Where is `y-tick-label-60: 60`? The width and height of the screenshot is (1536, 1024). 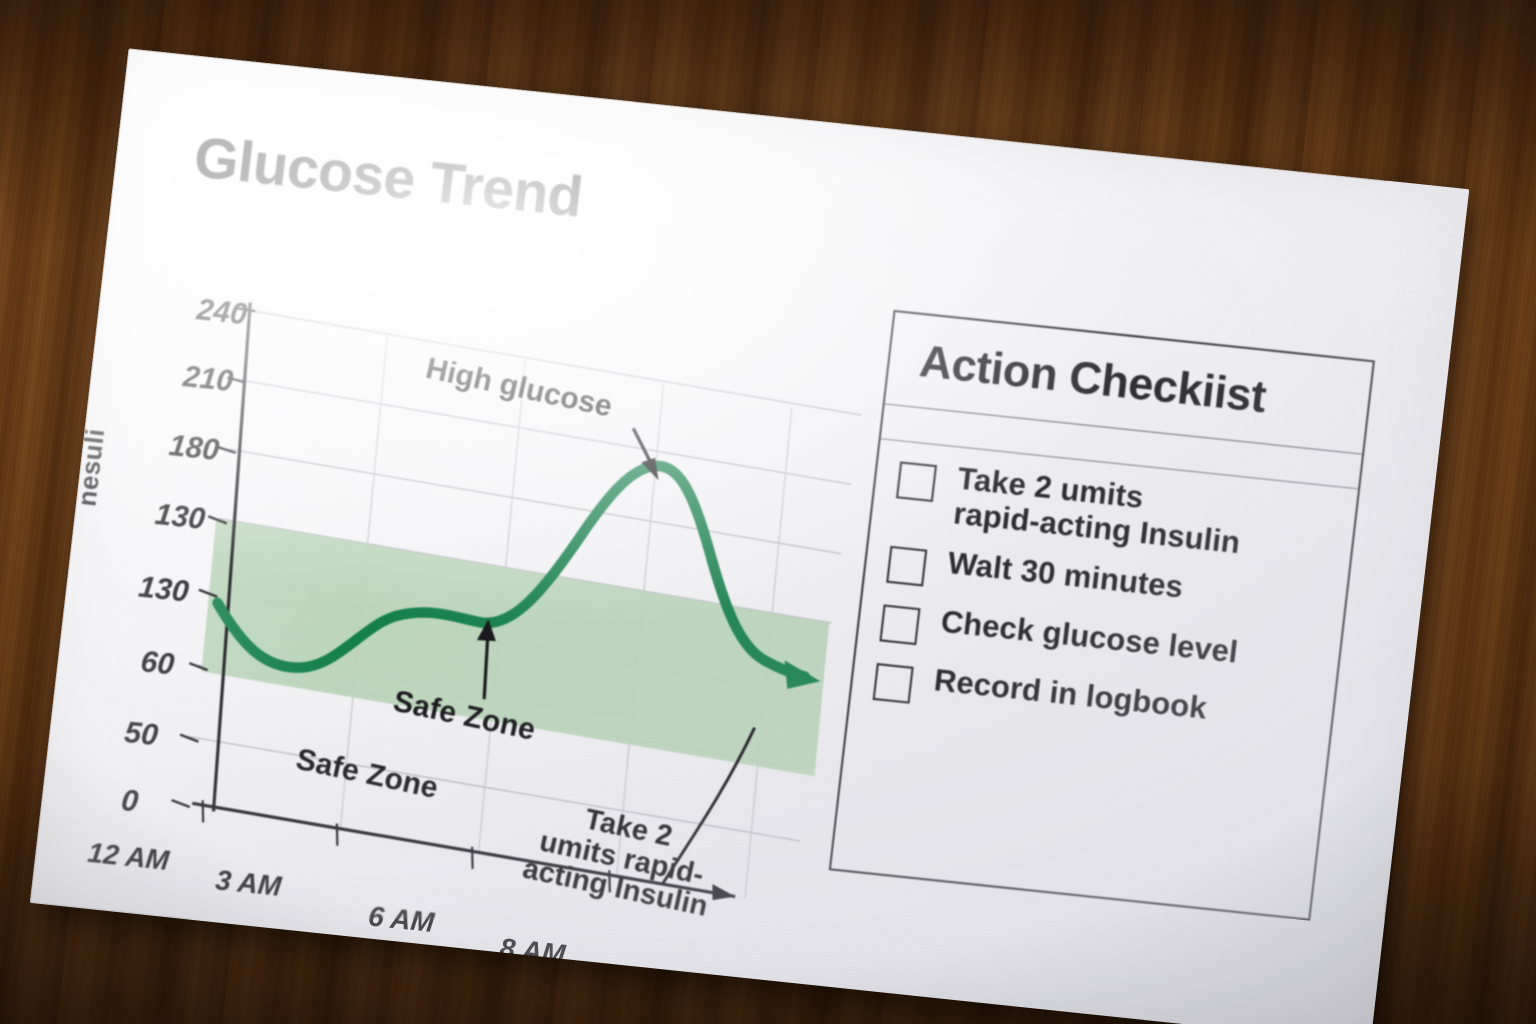
y-tick-label-60: 60 is located at coordinates (157, 663).